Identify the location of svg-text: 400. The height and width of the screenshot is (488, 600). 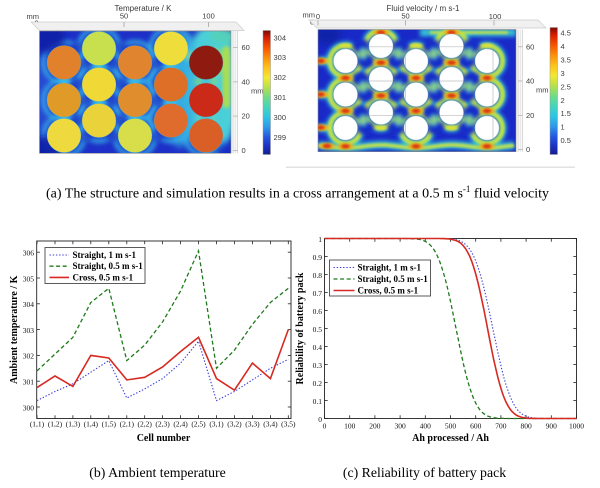
(426, 426).